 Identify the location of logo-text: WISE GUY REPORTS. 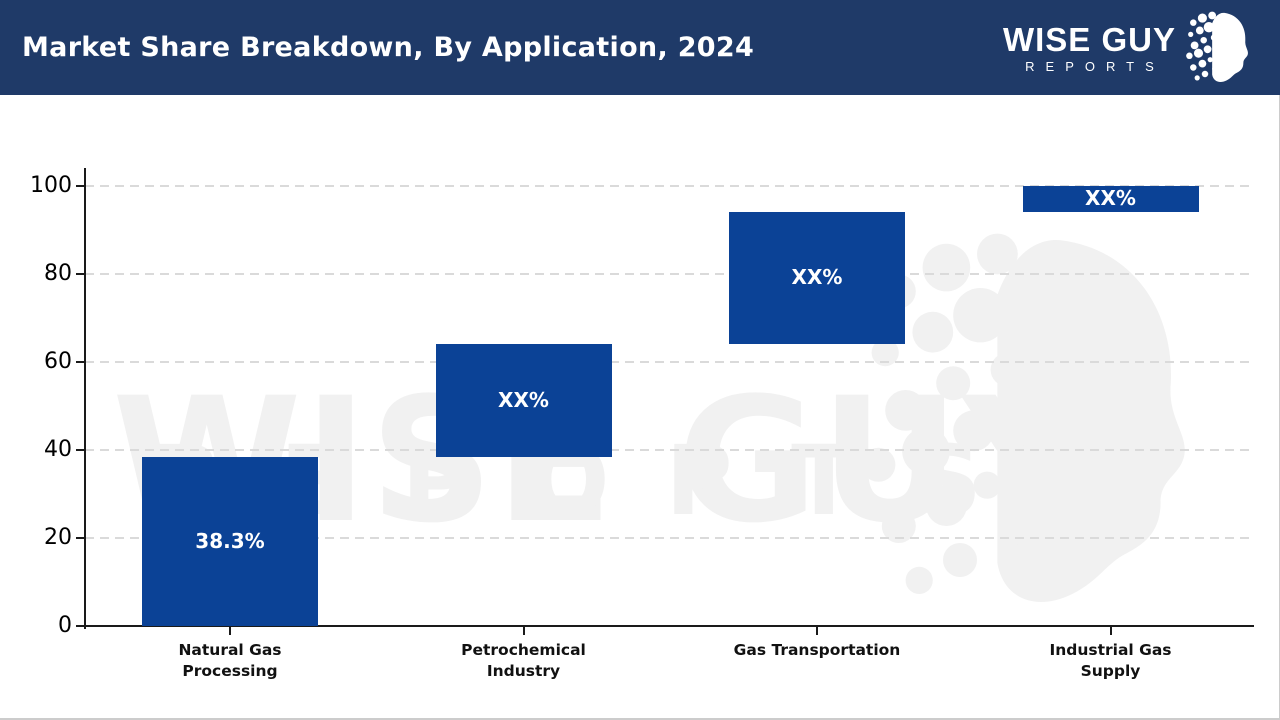
(1089, 48).